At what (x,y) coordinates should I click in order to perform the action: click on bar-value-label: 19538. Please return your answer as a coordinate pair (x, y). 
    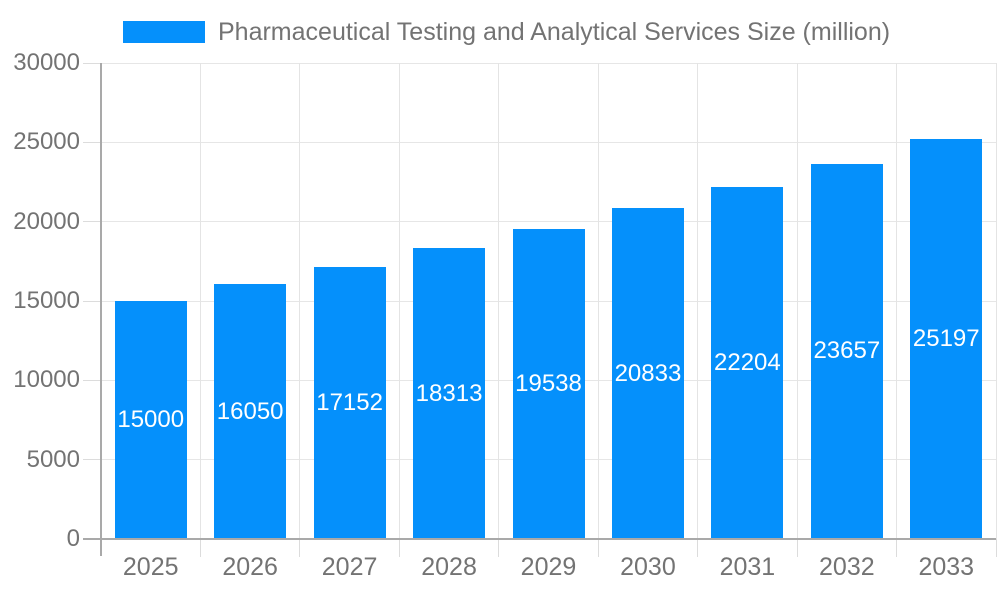
    Looking at the image, I should click on (548, 383).